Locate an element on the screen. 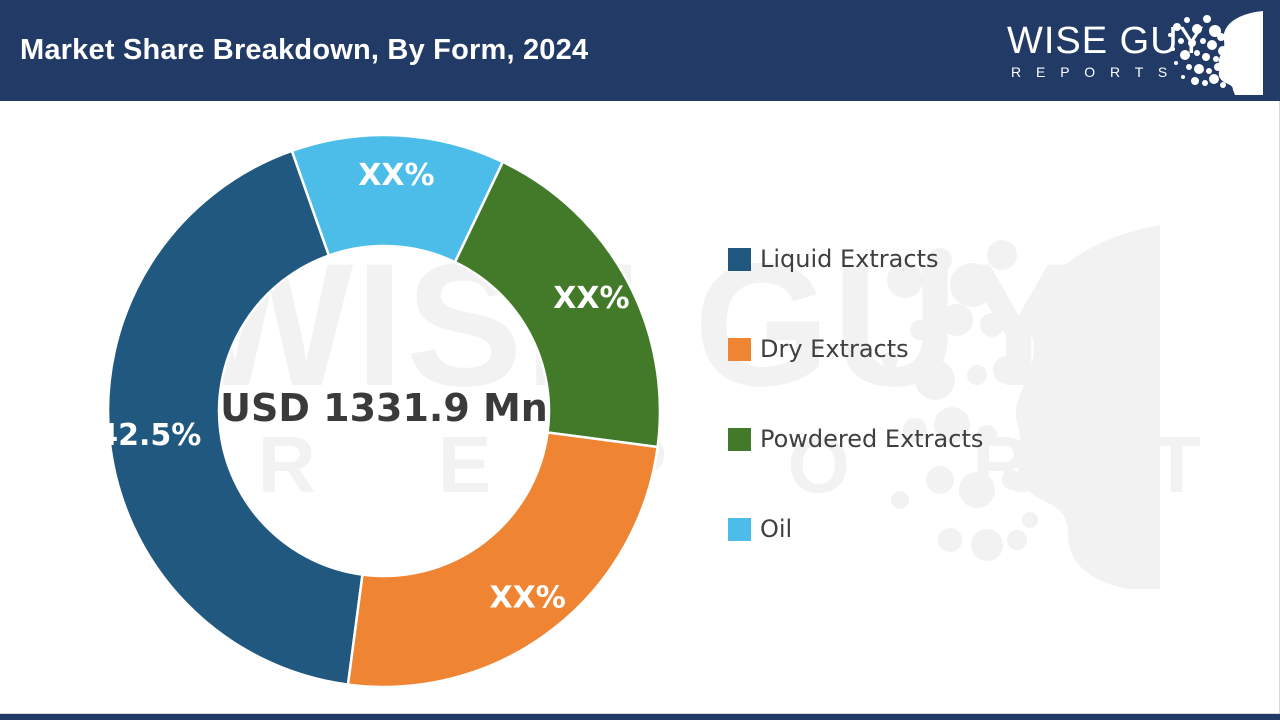 This screenshot has height=720, width=1280. legend-label: Liquid Extracts is located at coordinates (849, 259).